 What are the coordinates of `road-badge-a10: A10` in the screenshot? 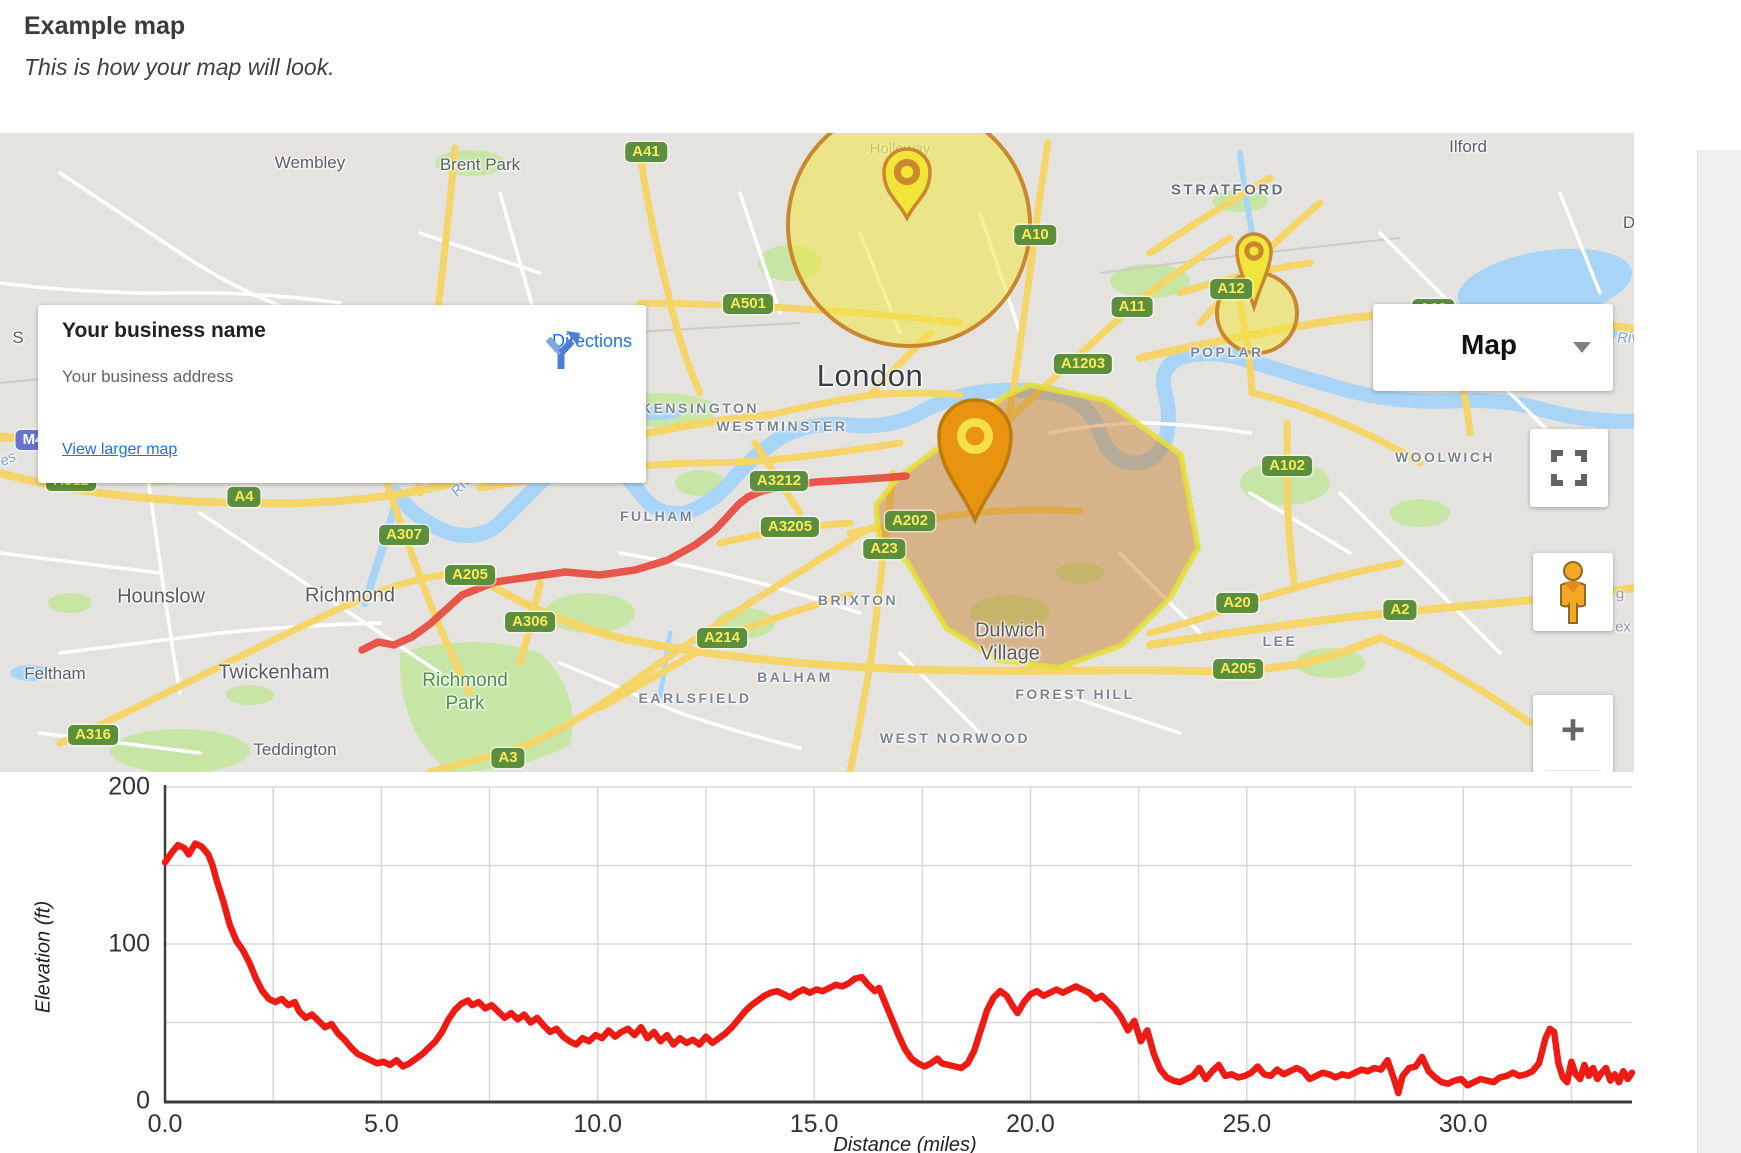 It's located at (1035, 235).